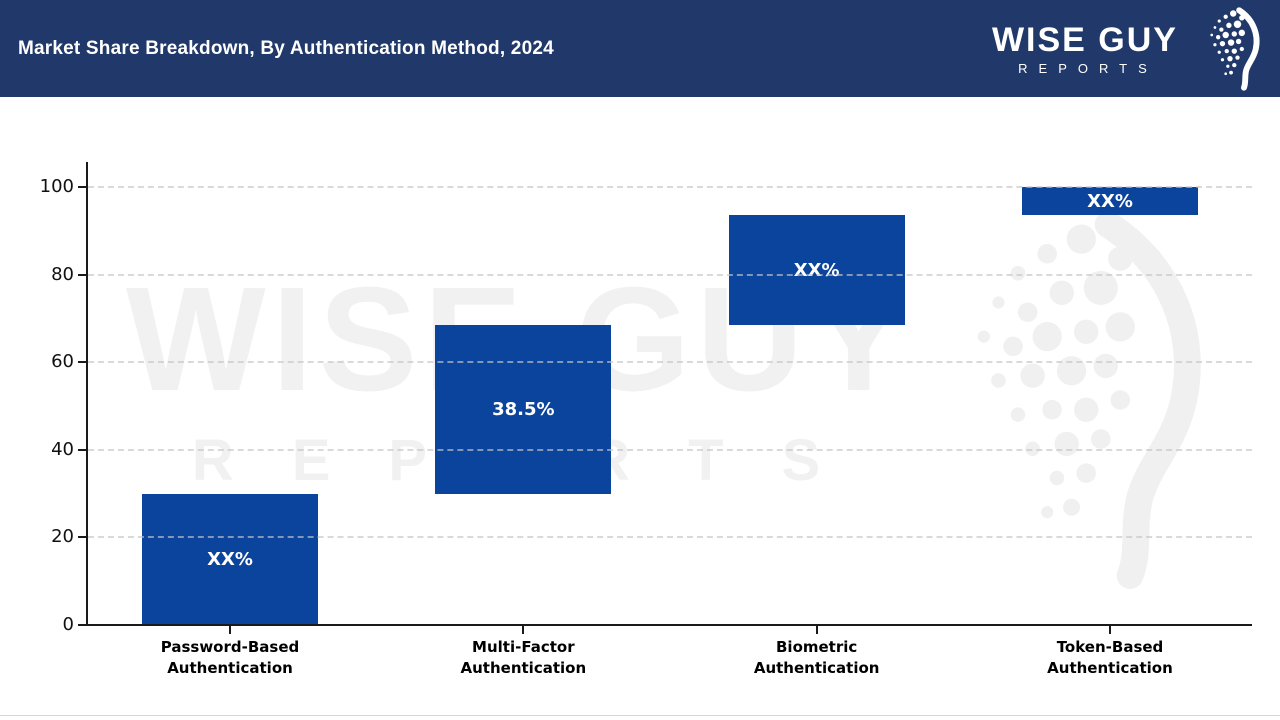 This screenshot has width=1280, height=720. Describe the element at coordinates (1088, 68) in the screenshot. I see `logo-reports-text: REPORTS` at that location.